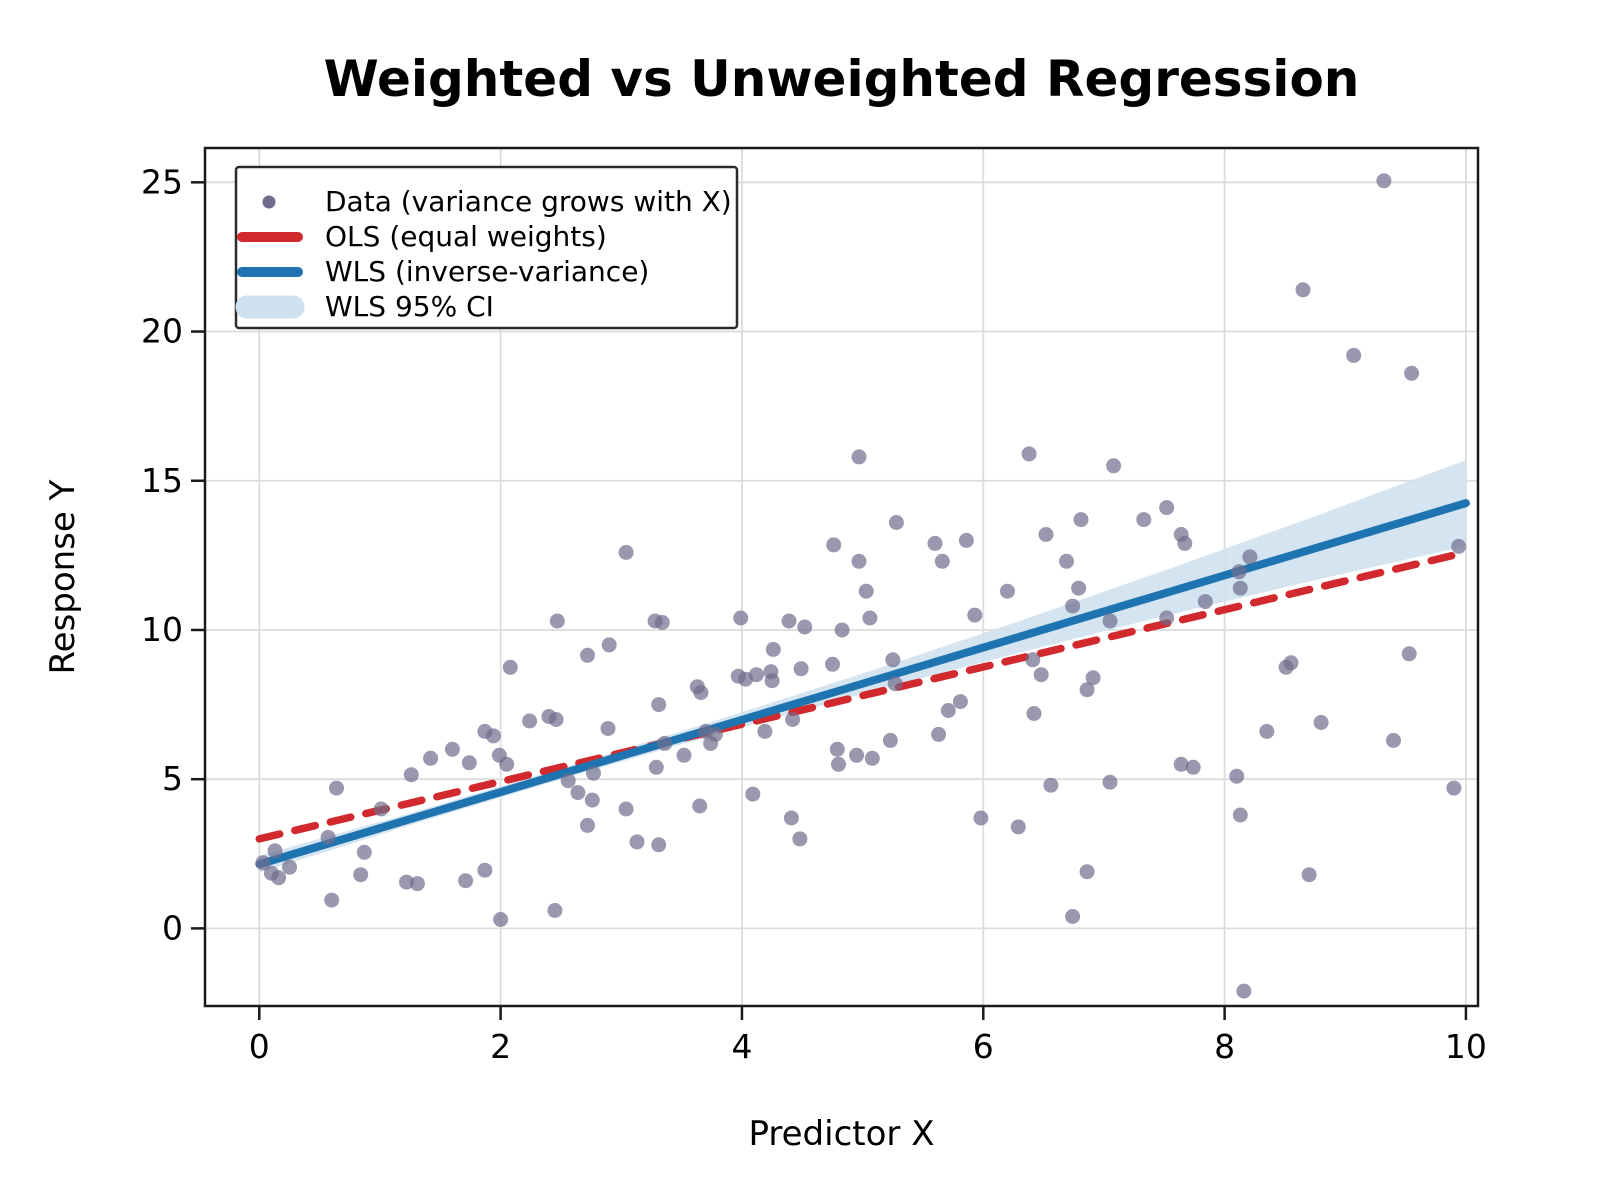 The width and height of the screenshot is (1600, 1200). I want to click on legend-marker-icon, so click(269, 202).